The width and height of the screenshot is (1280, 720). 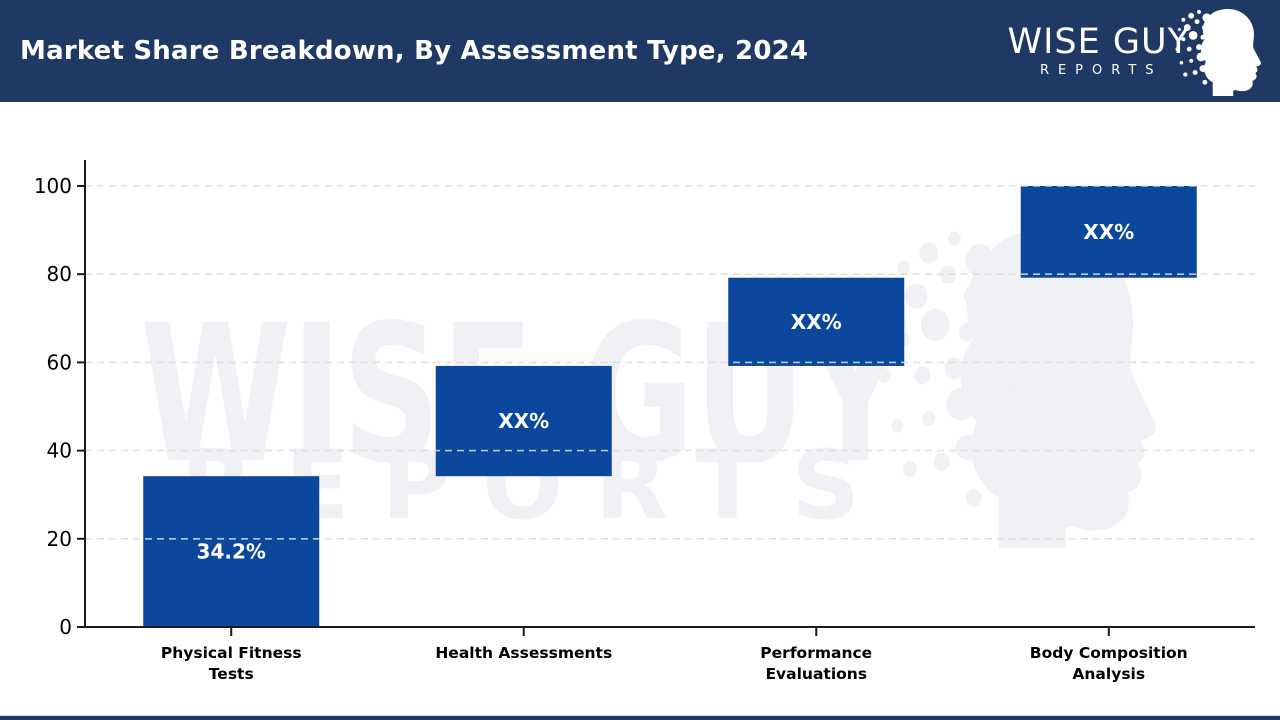 What do you see at coordinates (59, 362) in the screenshot?
I see `y-tick-label: 60` at bounding box center [59, 362].